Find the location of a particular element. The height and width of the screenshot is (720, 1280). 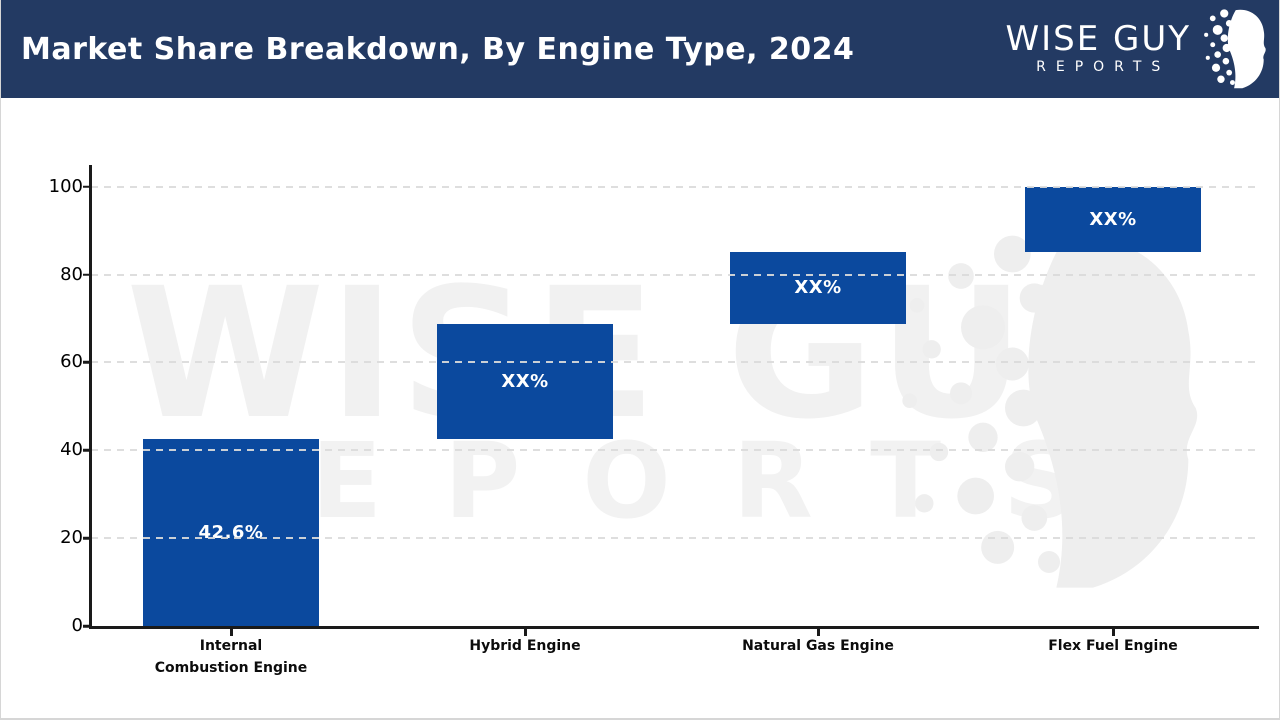

brand-logo: WISE GUY REPORTS is located at coordinates (1136, 48).